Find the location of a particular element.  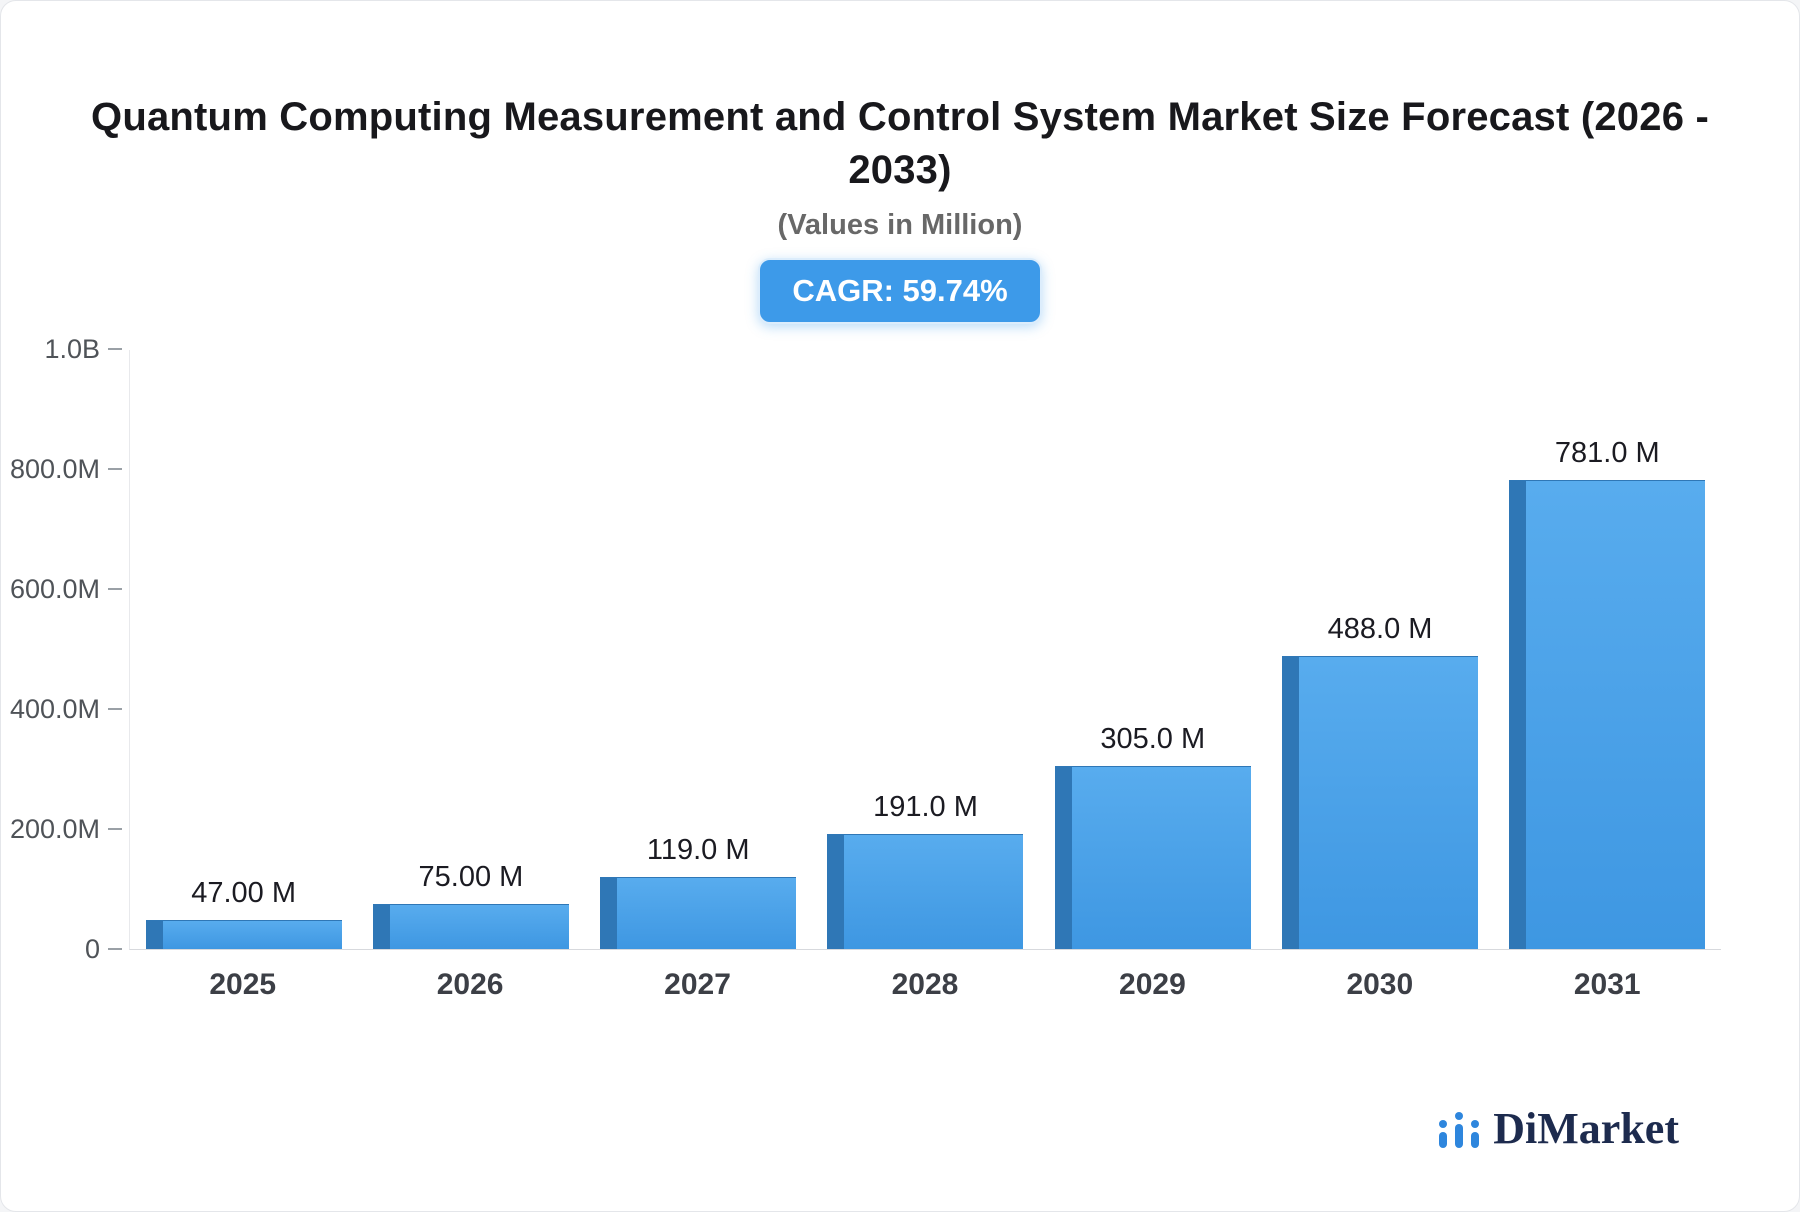

bar-group: 305.0 M is located at coordinates (1152, 836).